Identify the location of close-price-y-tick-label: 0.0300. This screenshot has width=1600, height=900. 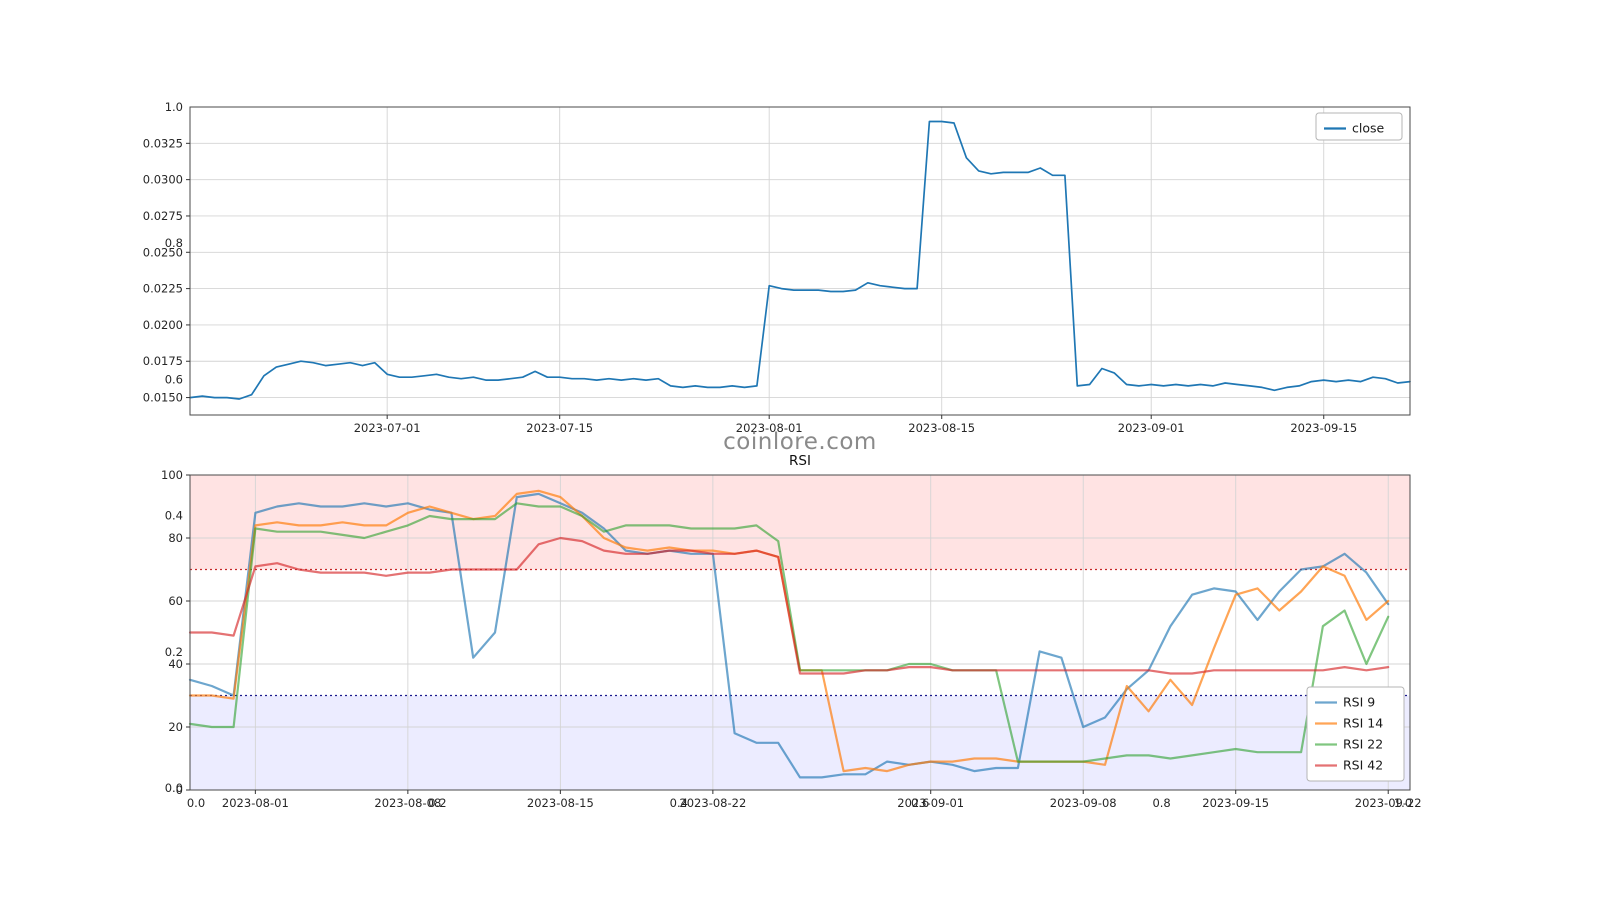
(163, 180).